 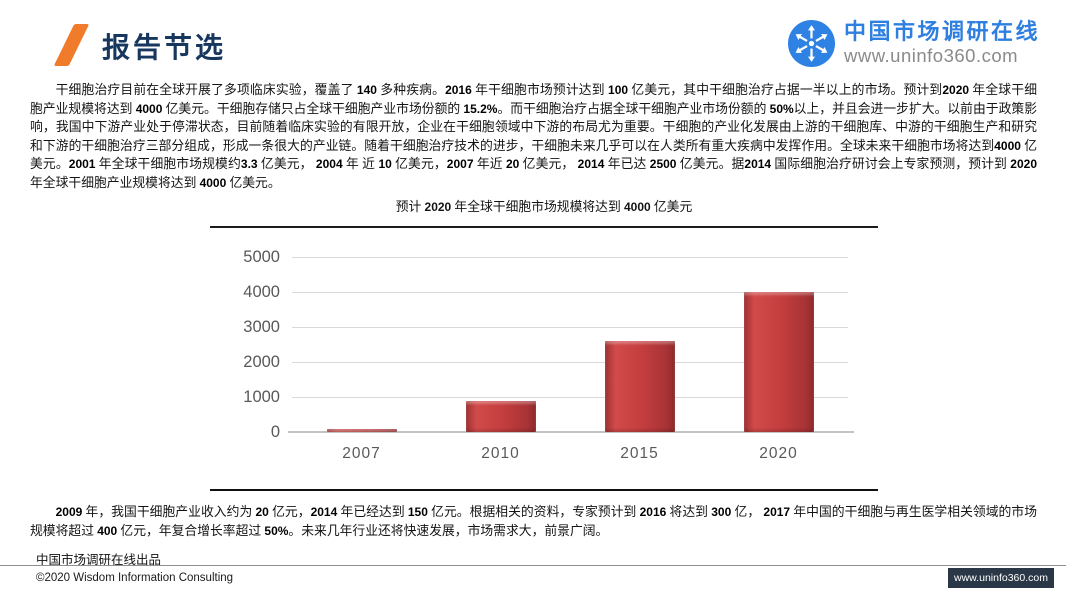 I want to click on y-axis-tick-label: 2000, so click(x=261, y=362).